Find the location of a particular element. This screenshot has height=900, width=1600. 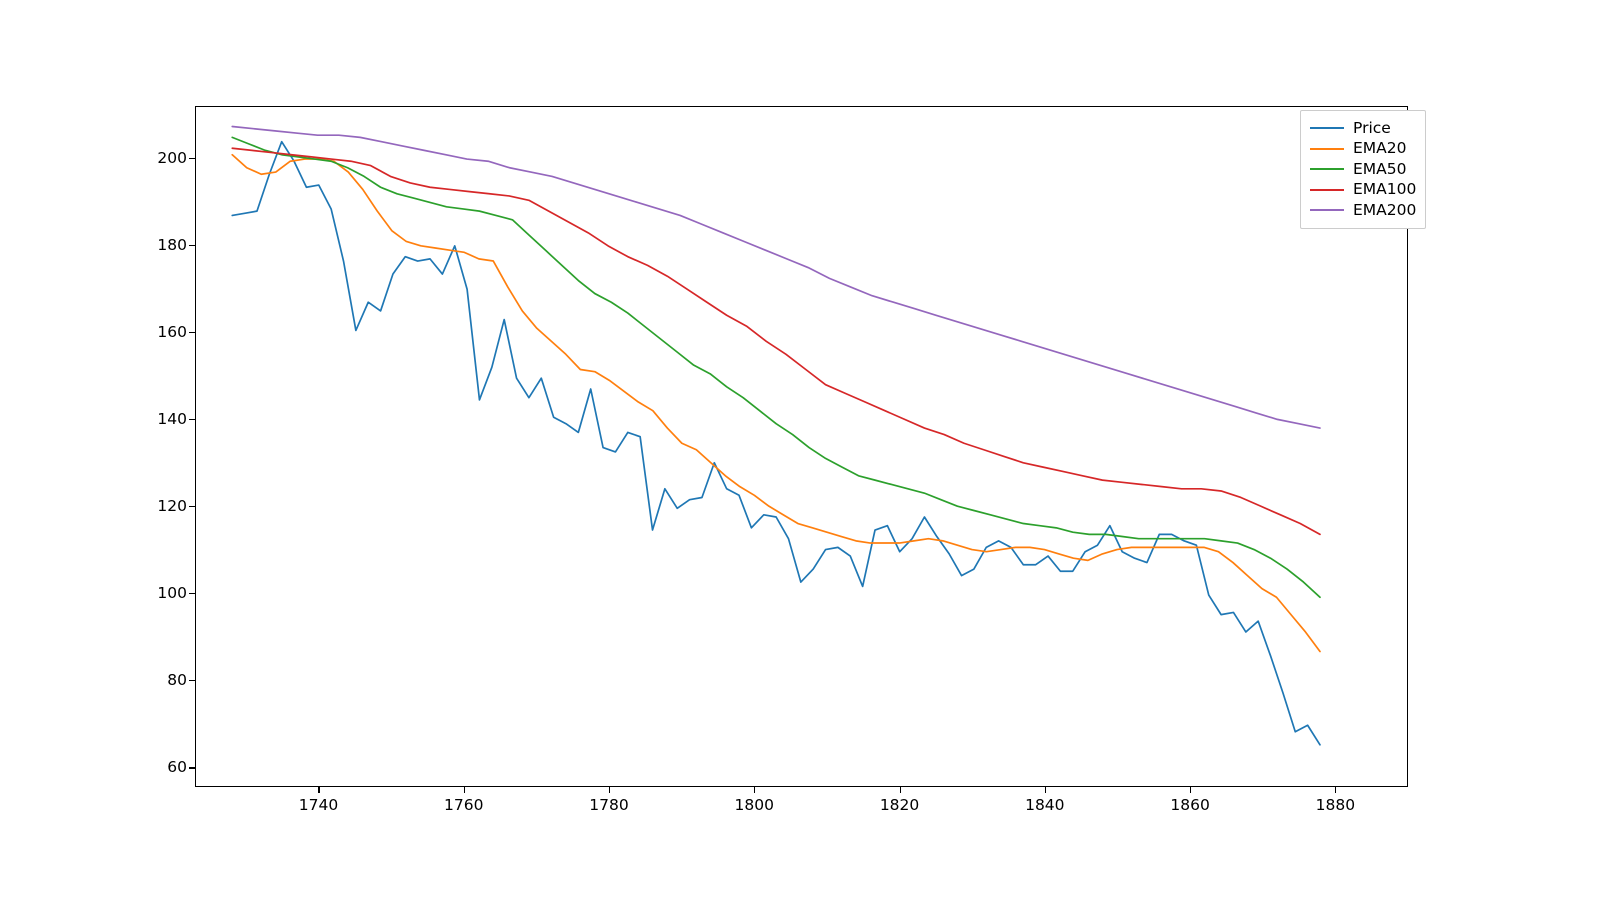

x-tick-label: 1800 is located at coordinates (754, 805).